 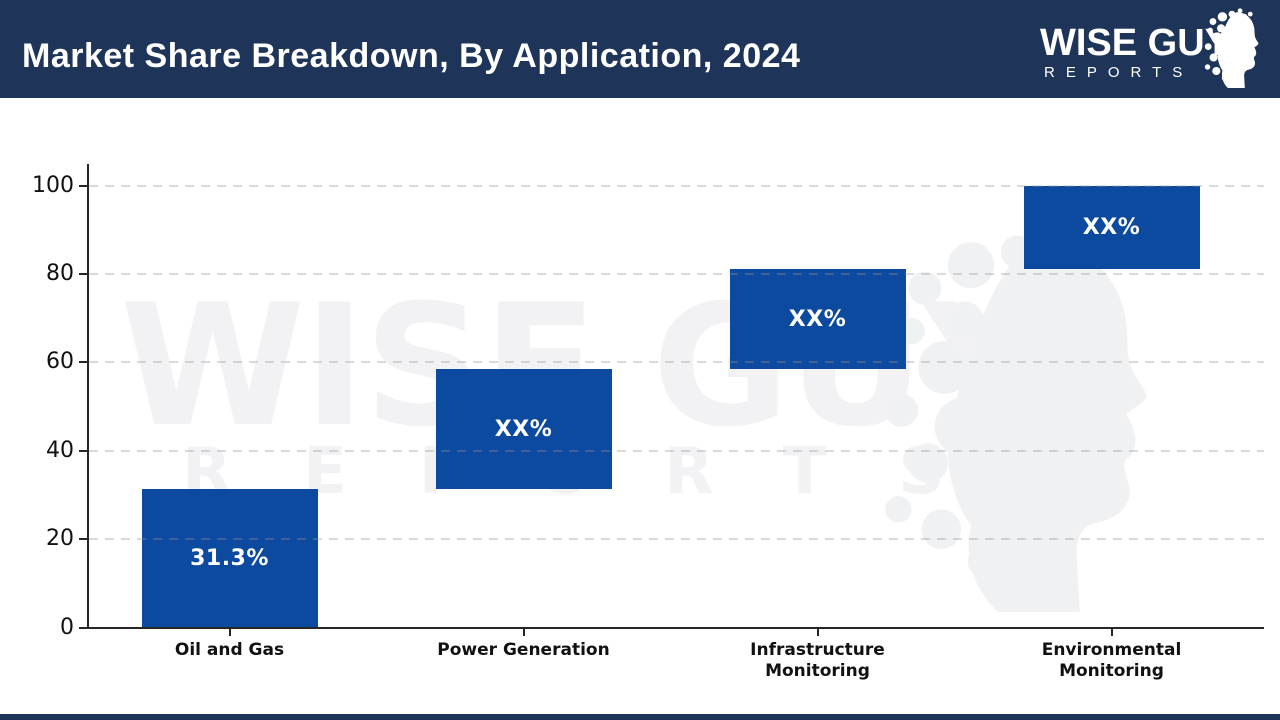 What do you see at coordinates (67, 627) in the screenshot?
I see `y-tick-label-0: 0` at bounding box center [67, 627].